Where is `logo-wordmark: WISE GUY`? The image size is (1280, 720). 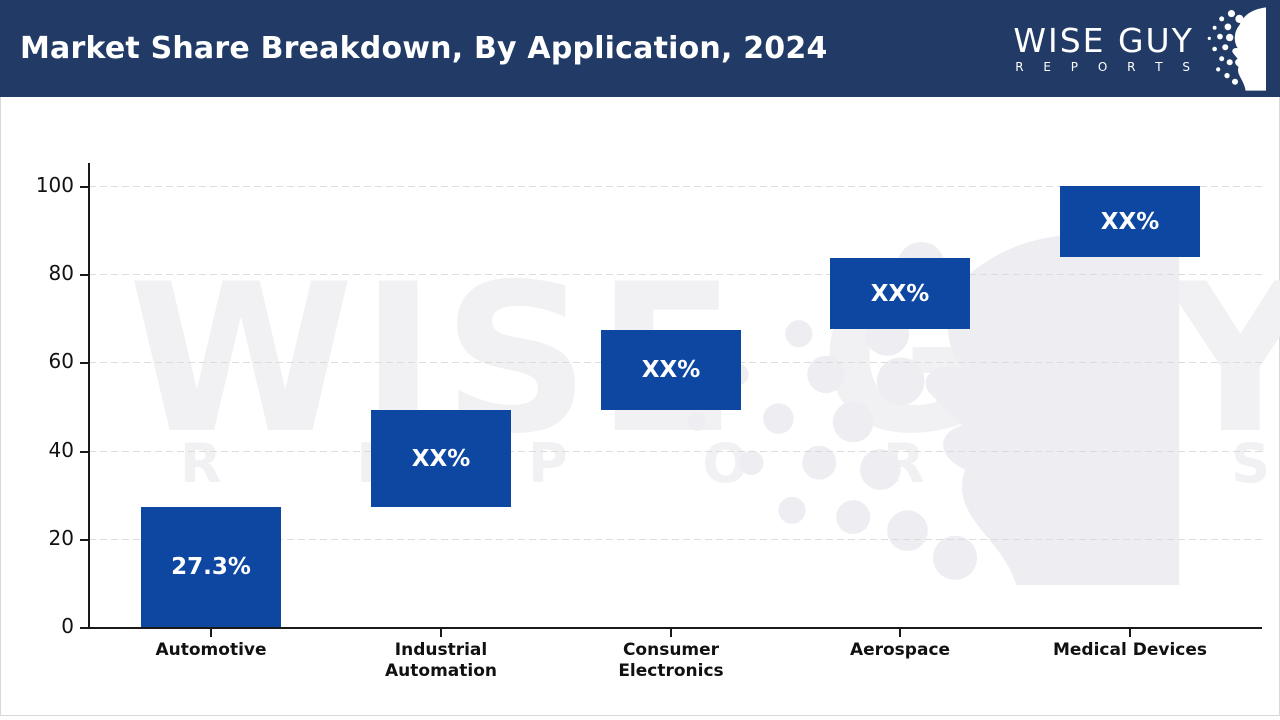
logo-wordmark: WISE GUY is located at coordinates (1103, 40).